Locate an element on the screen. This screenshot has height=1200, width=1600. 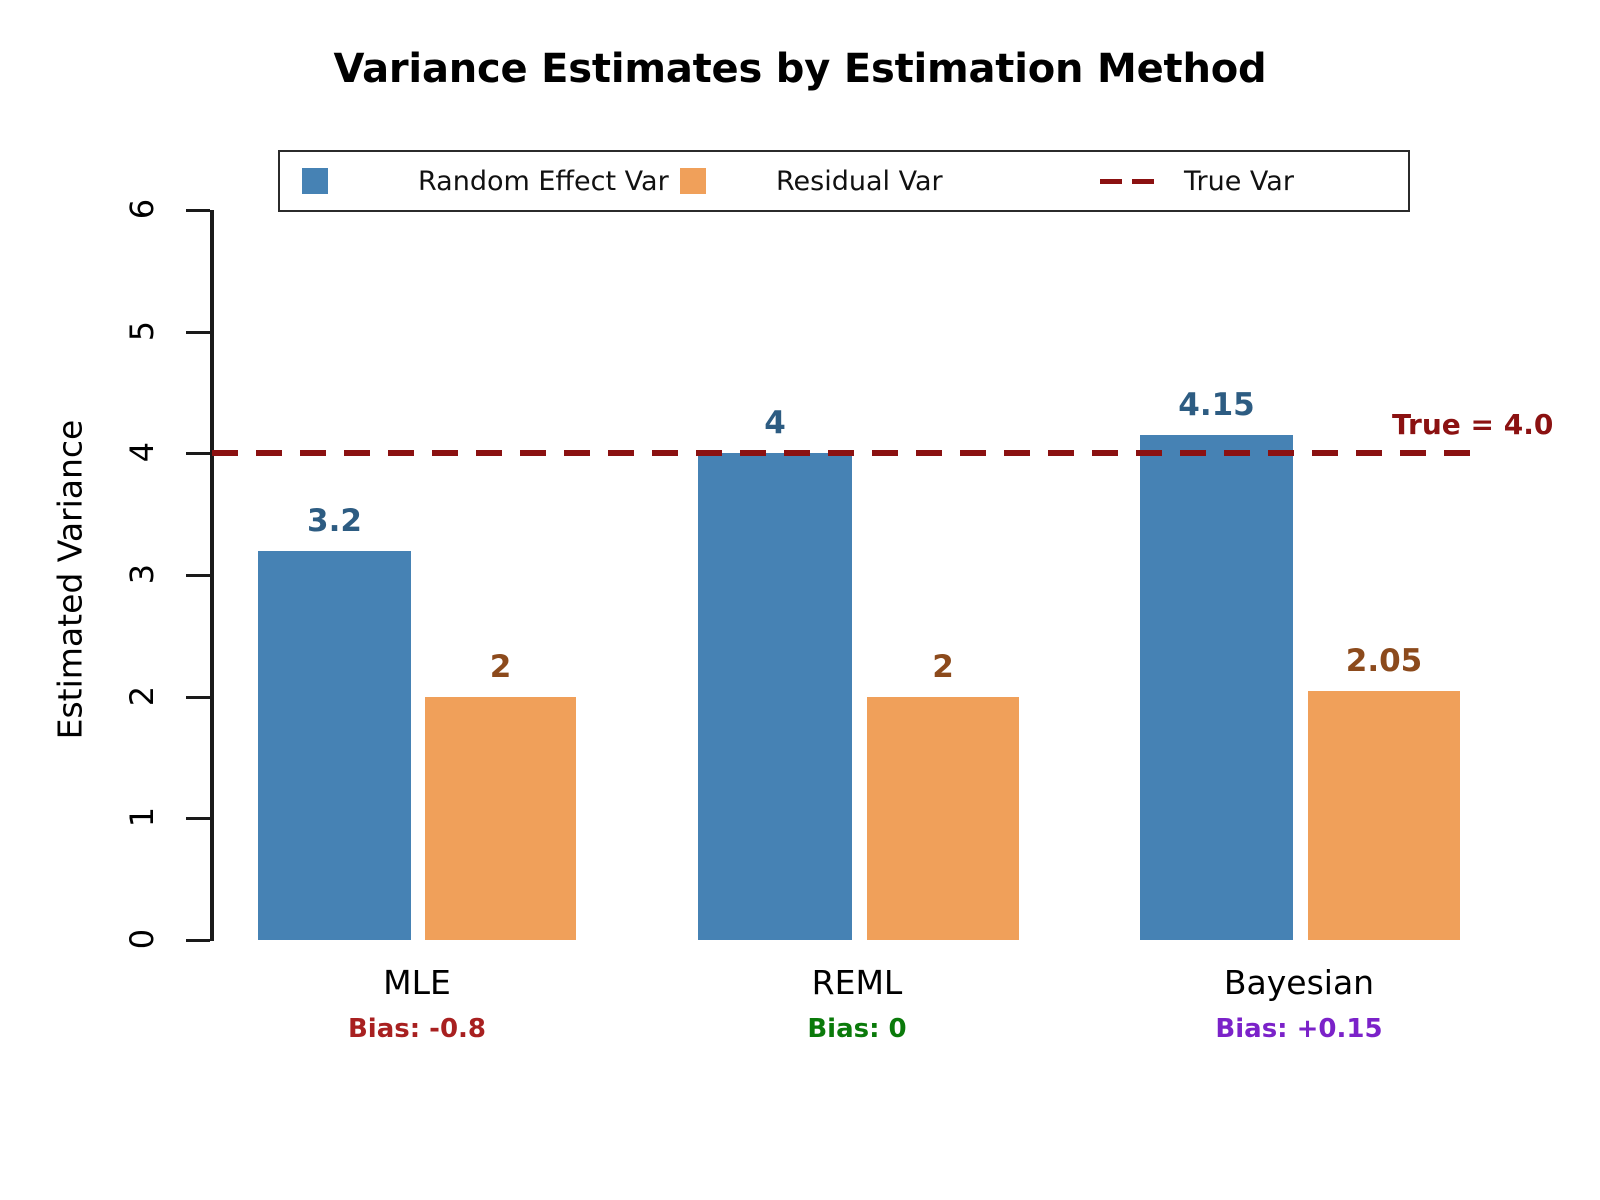
bar-value-label: 3.2 is located at coordinates (334, 520).